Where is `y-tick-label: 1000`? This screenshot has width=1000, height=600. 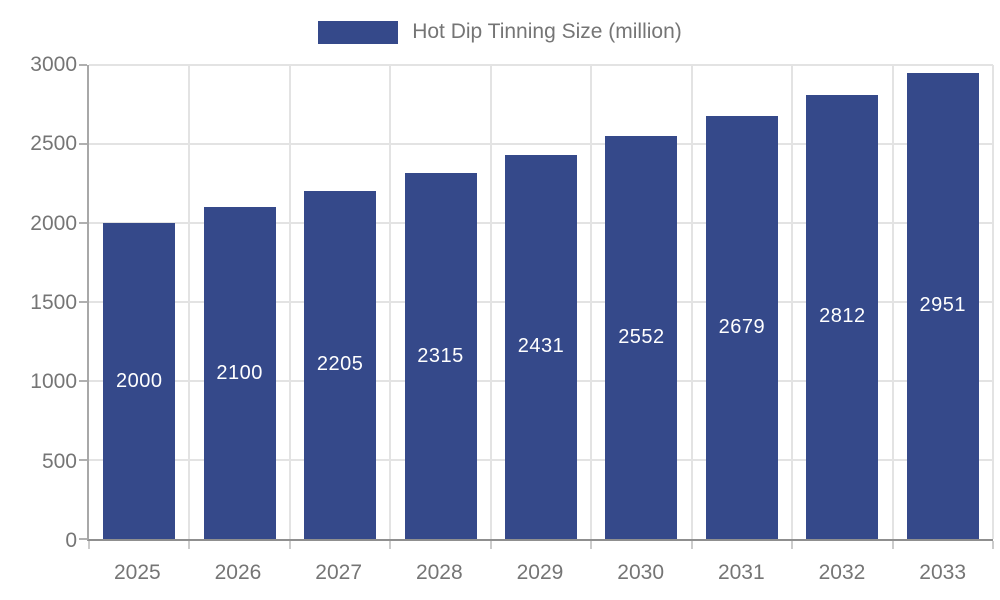 y-tick-label: 1000 is located at coordinates (53, 382).